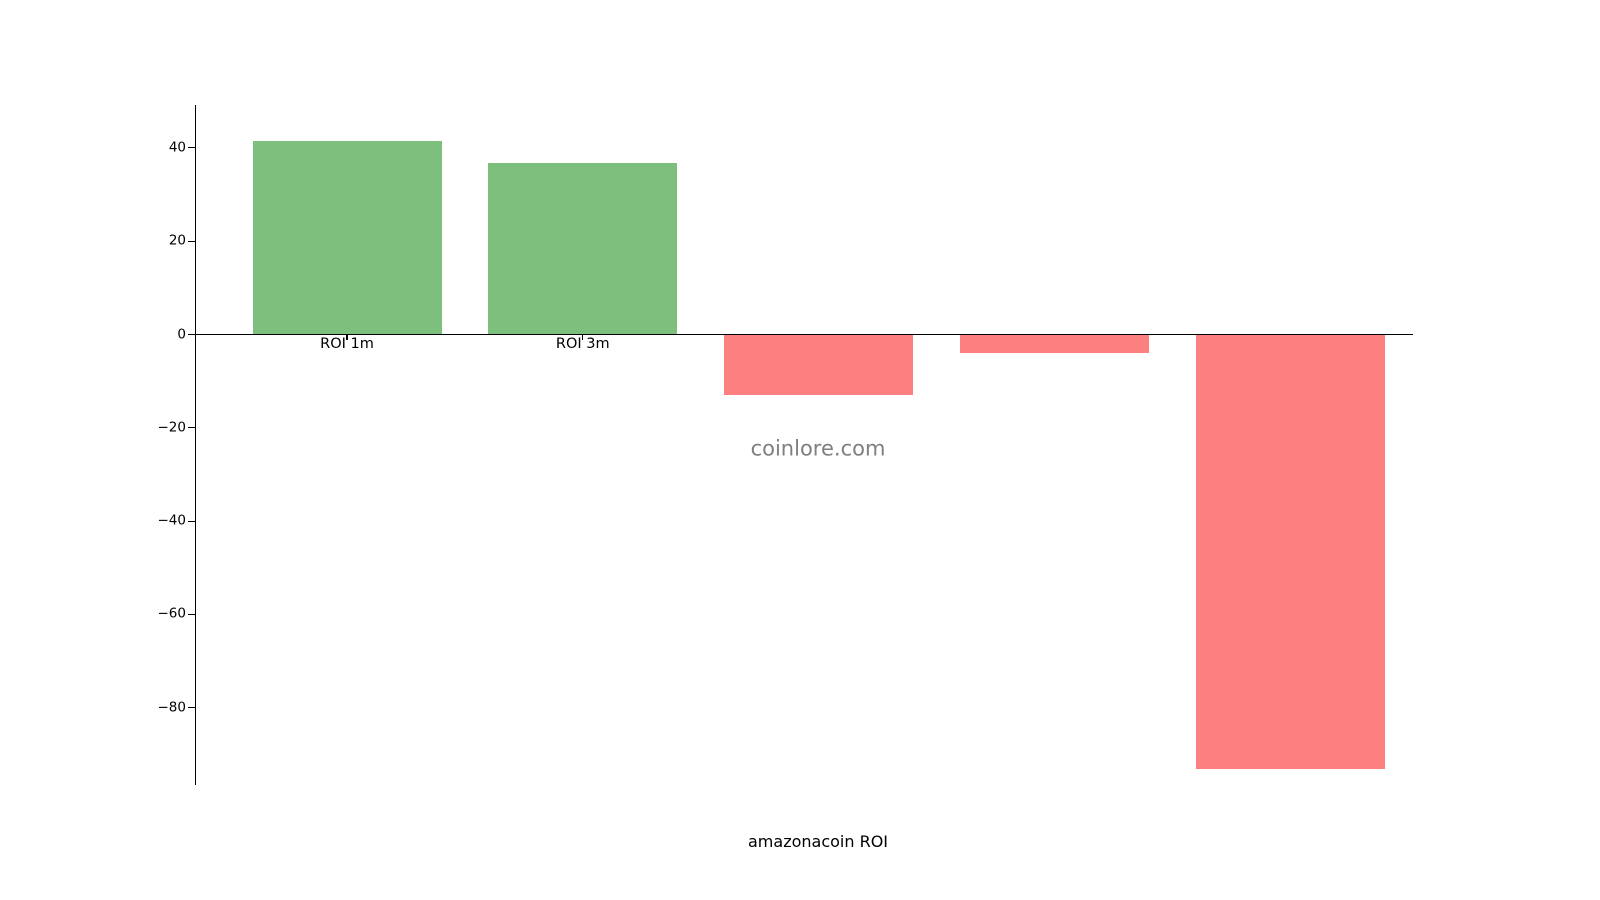 The height and width of the screenshot is (900, 1600). Describe the element at coordinates (172, 613) in the screenshot. I see `y-tick-label: −60` at that location.